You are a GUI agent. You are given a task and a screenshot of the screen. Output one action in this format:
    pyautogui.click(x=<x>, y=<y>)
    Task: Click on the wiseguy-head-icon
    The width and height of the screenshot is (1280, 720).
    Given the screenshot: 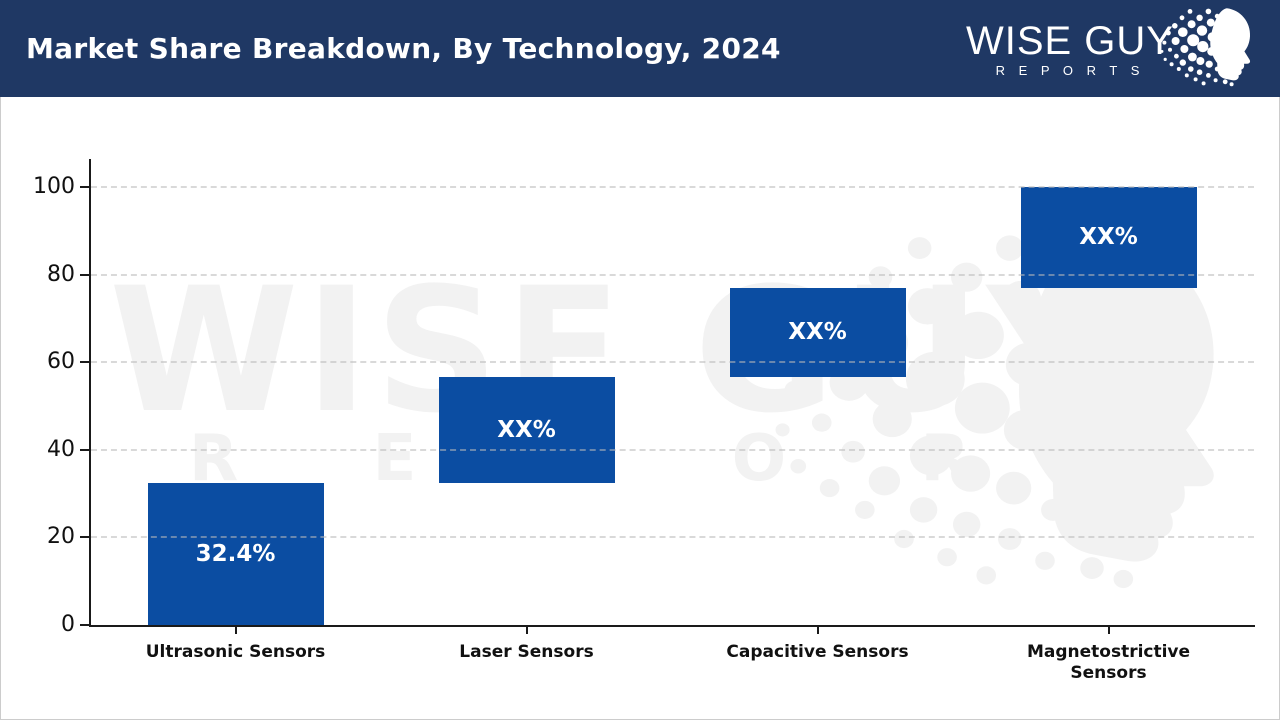 What is the action you would take?
    pyautogui.click(x=1205, y=46)
    